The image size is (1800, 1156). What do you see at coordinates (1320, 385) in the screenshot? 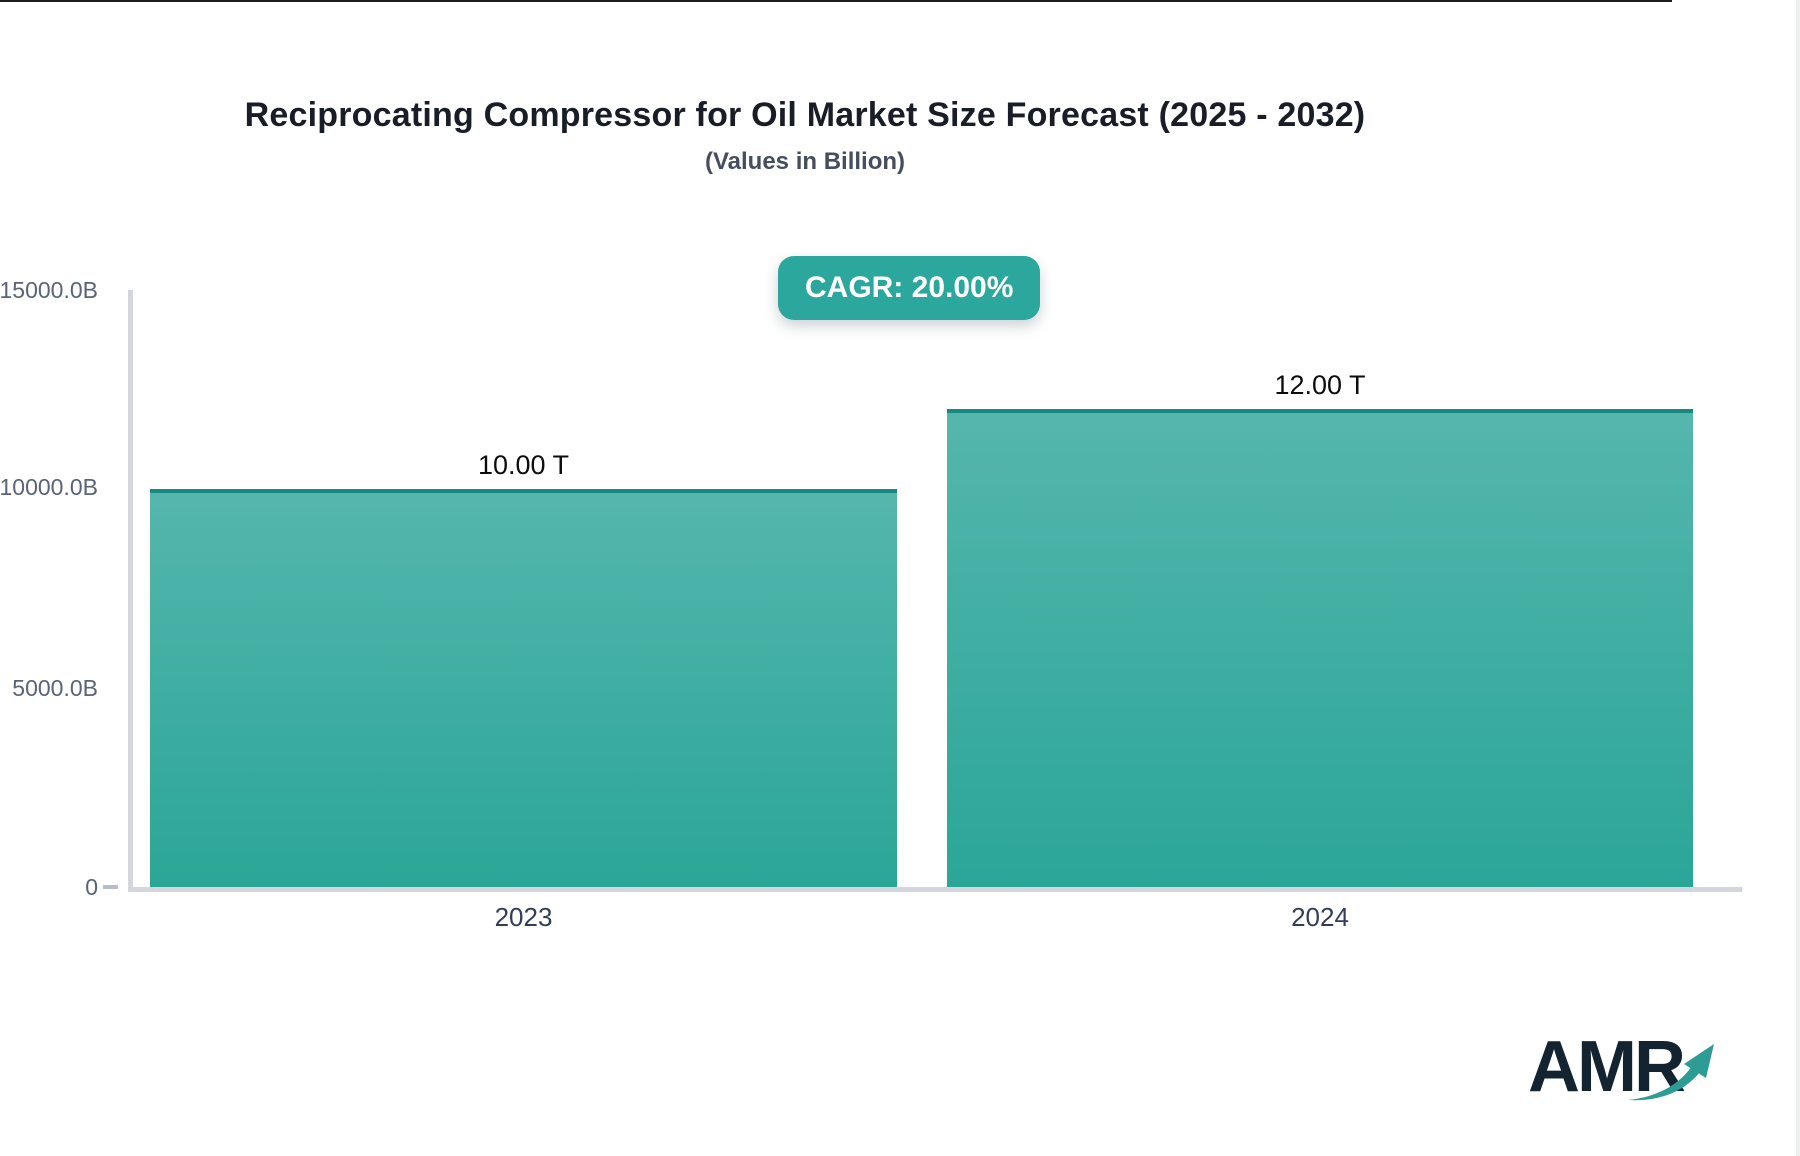
I see `bar-value-label-2024: 12.00 T` at bounding box center [1320, 385].